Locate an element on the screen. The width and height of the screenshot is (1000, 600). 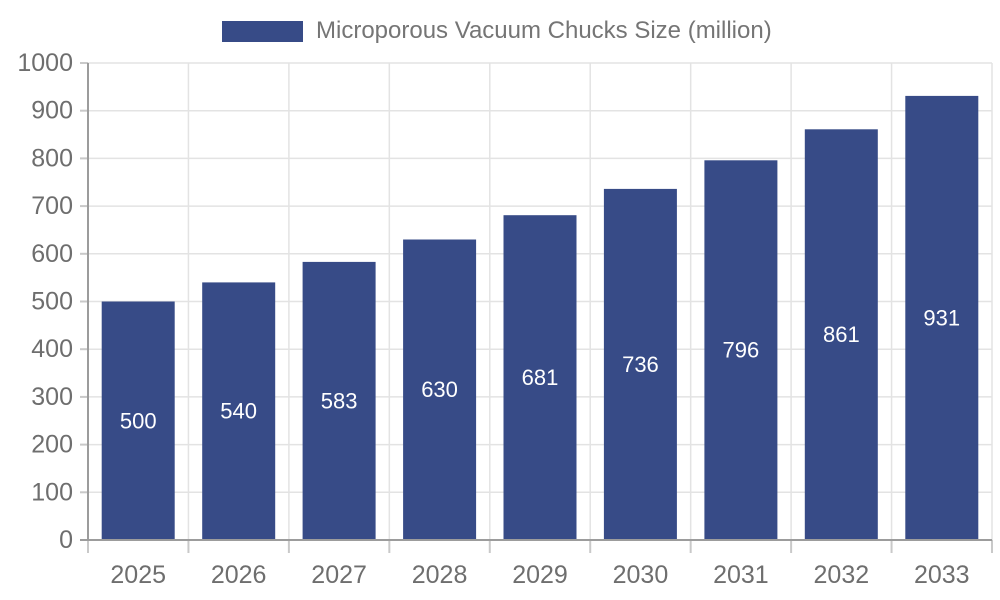
bar-2029 is located at coordinates (540, 377).